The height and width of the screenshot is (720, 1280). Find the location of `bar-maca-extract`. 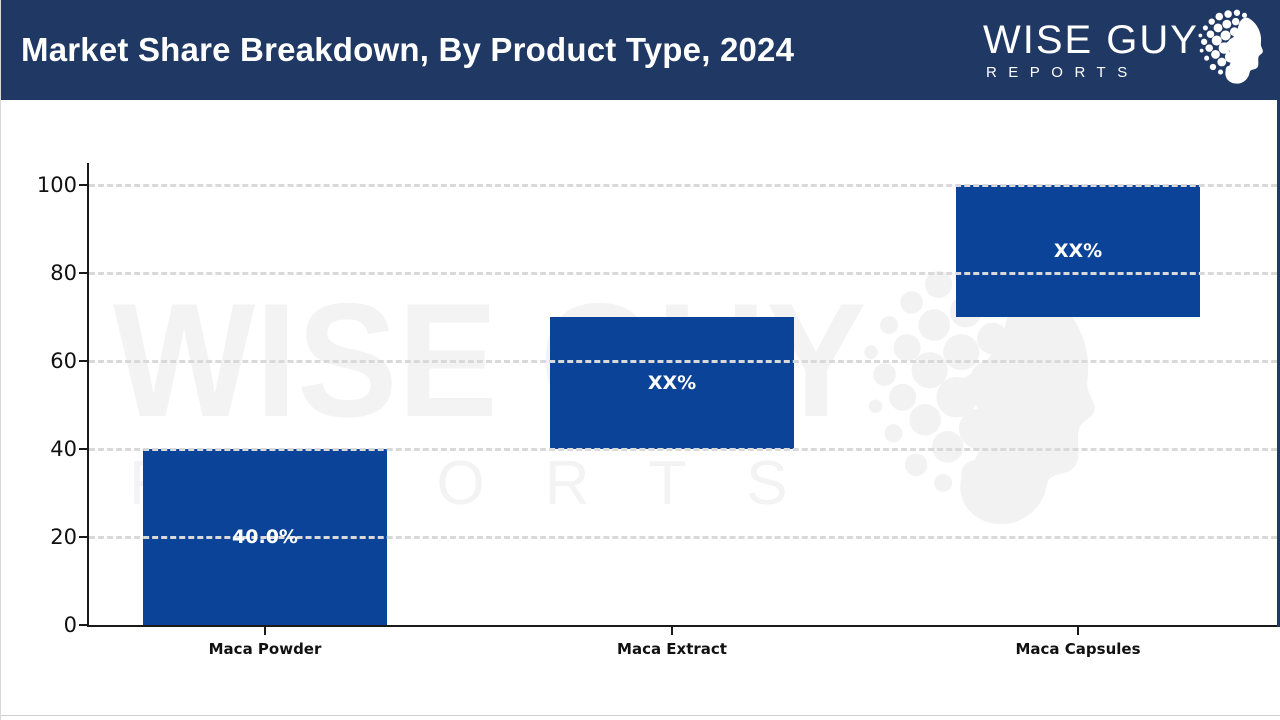

bar-maca-extract is located at coordinates (672, 383).